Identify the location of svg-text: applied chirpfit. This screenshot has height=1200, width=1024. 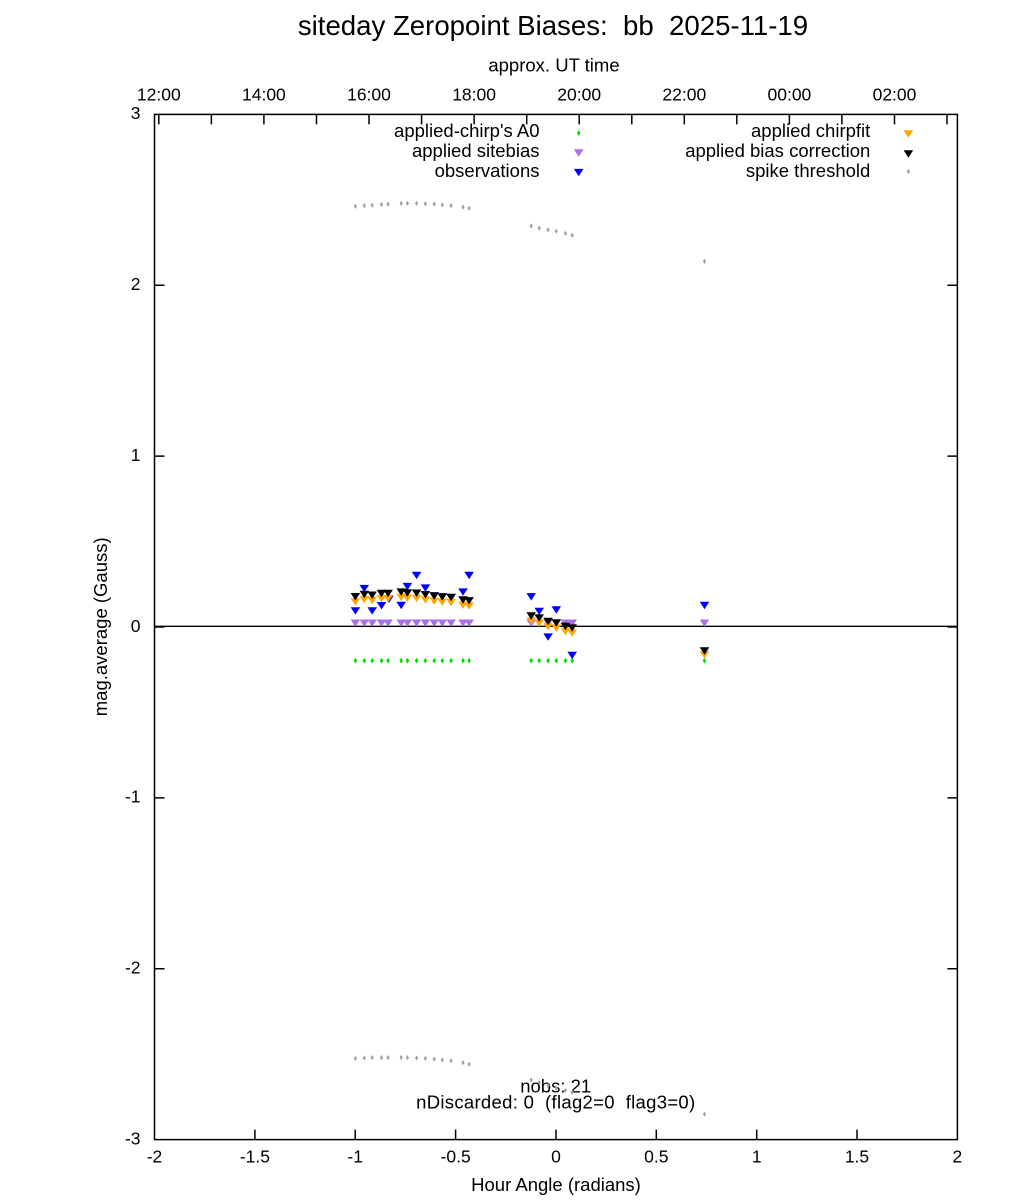
(810, 130).